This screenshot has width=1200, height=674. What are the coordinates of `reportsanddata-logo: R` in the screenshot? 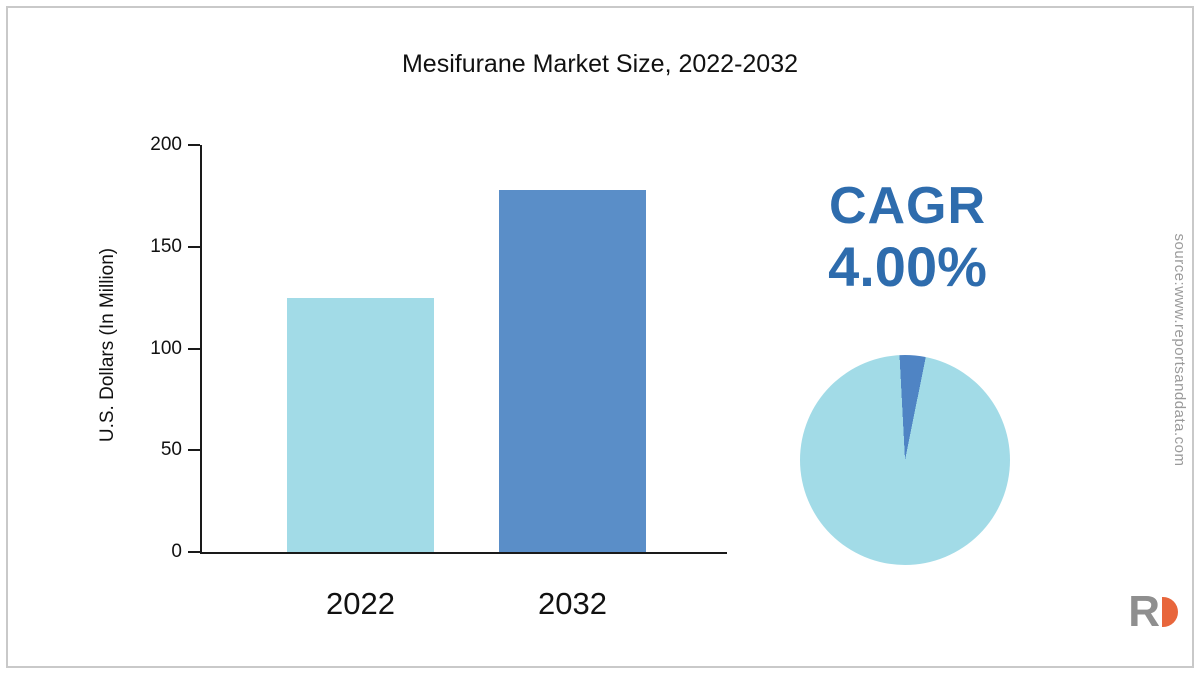 It's located at (1153, 612).